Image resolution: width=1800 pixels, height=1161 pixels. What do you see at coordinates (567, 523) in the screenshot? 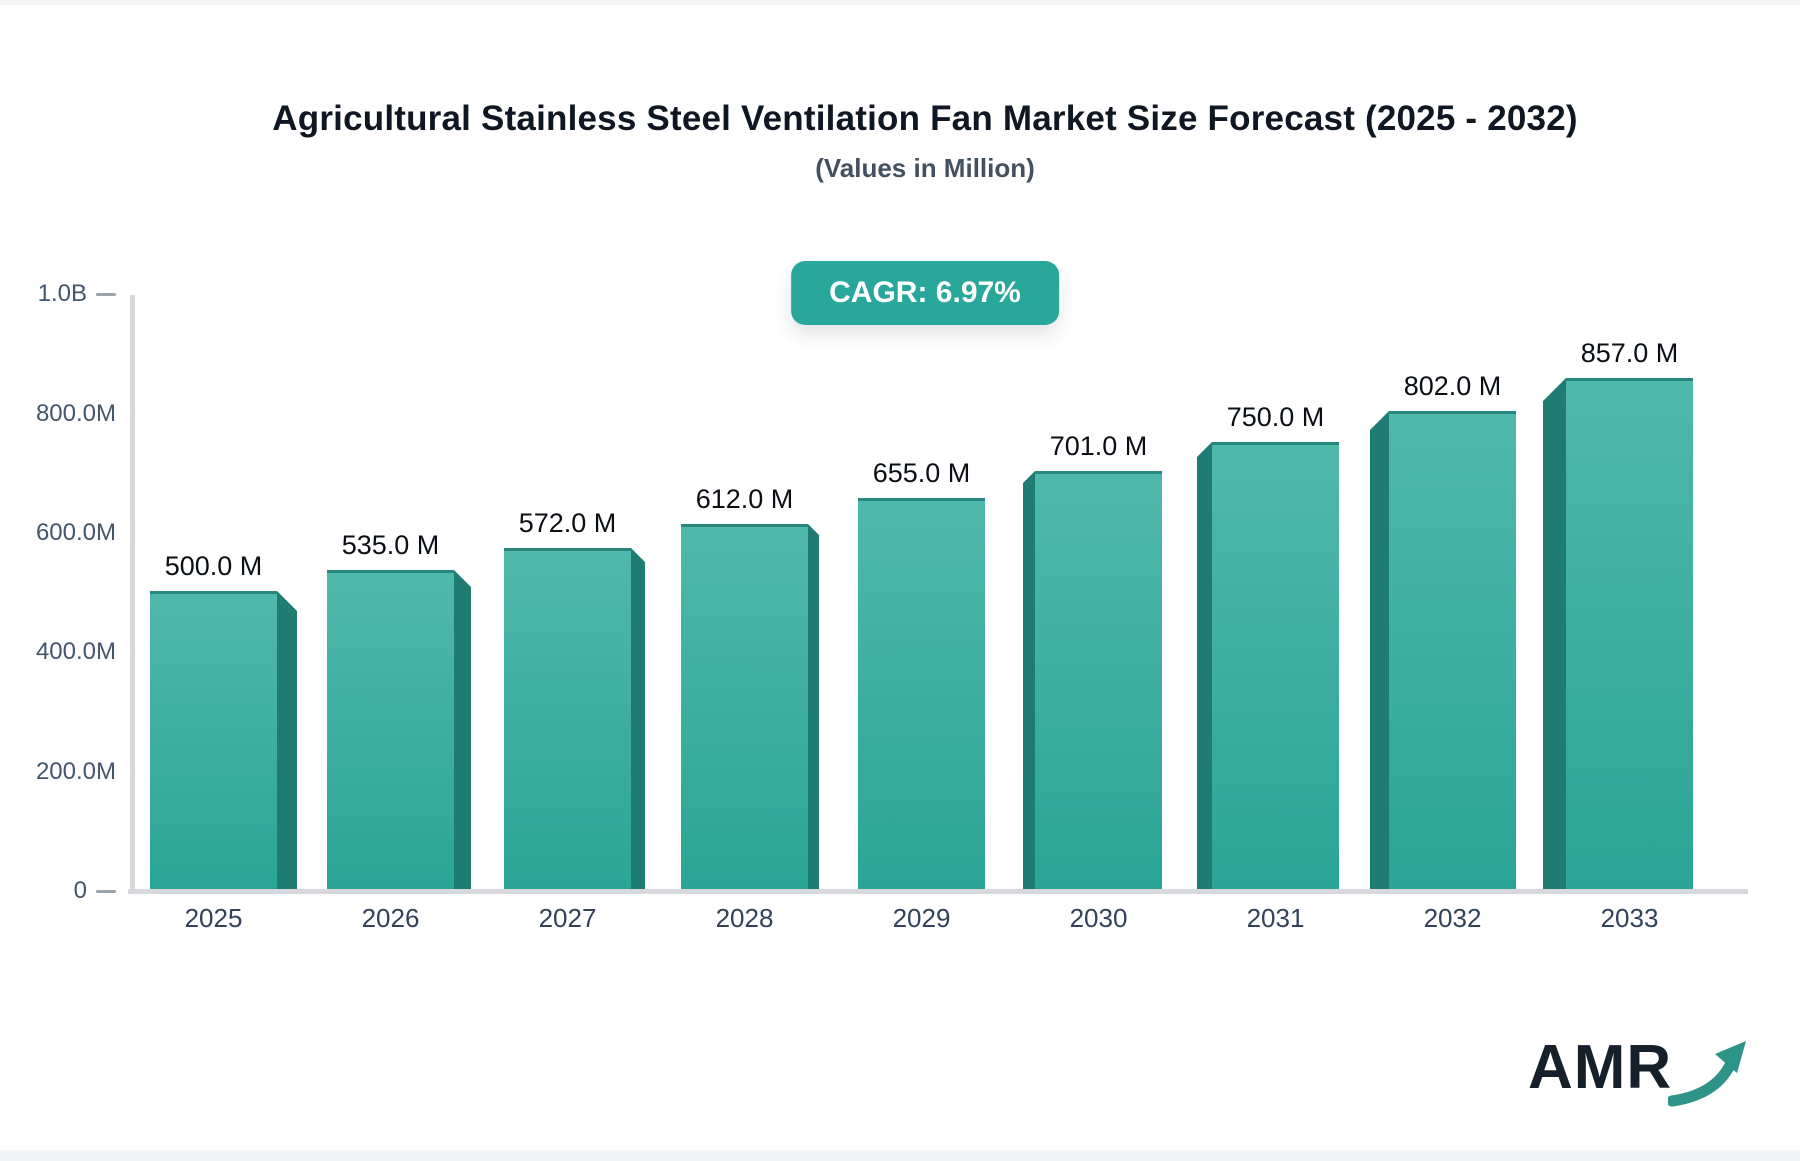
I see `bar-value-label: 572.0 M` at bounding box center [567, 523].